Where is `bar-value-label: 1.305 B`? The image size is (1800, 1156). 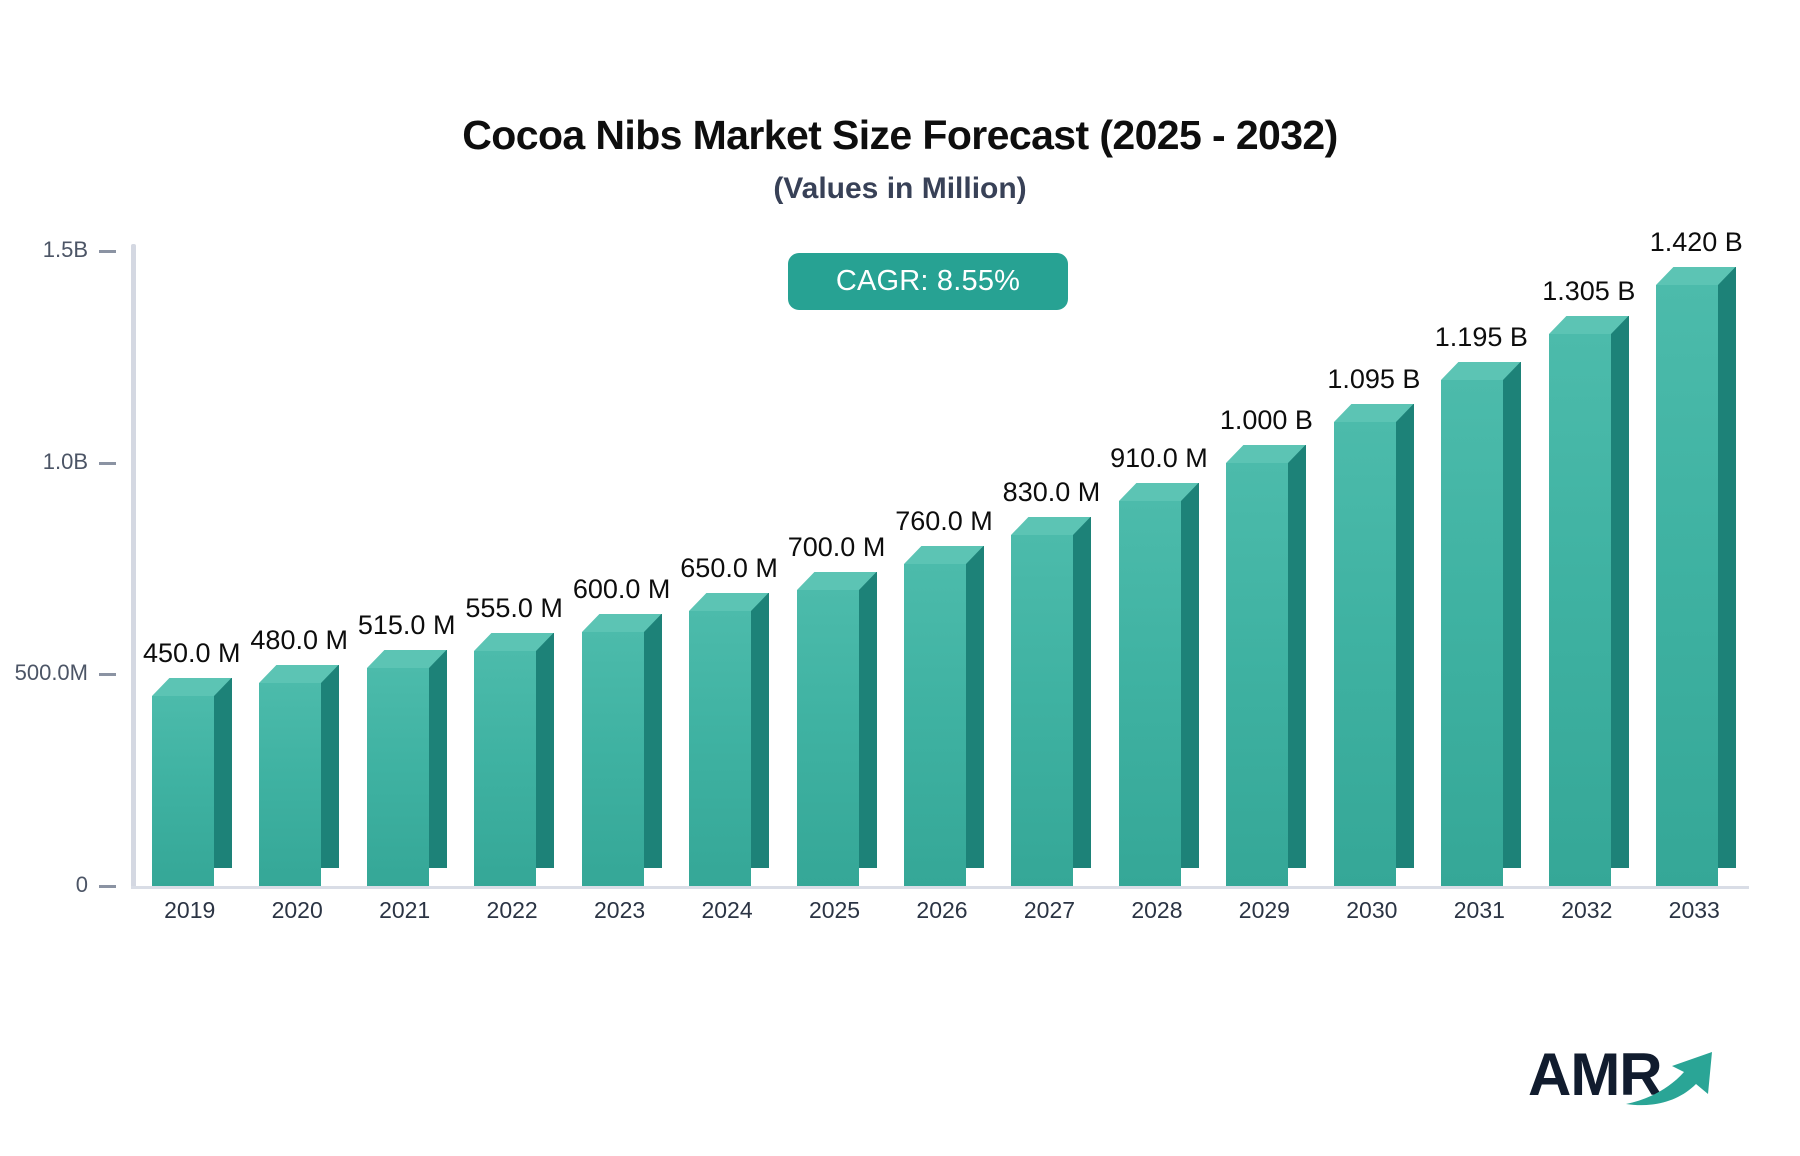
bar-value-label: 1.305 B is located at coordinates (1589, 290).